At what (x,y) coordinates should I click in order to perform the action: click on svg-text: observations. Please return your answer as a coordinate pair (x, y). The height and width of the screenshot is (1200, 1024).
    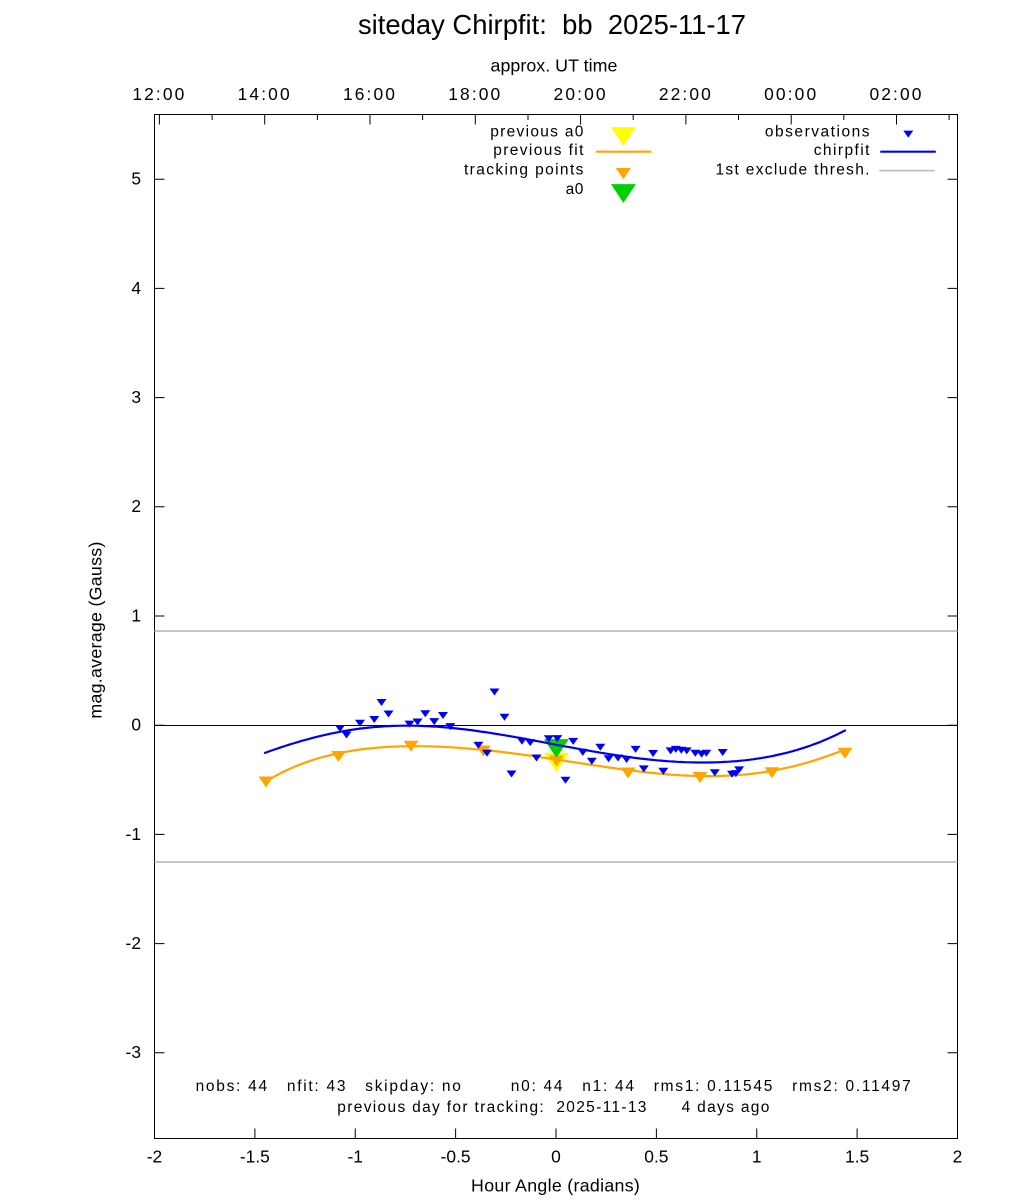
    Looking at the image, I should click on (818, 131).